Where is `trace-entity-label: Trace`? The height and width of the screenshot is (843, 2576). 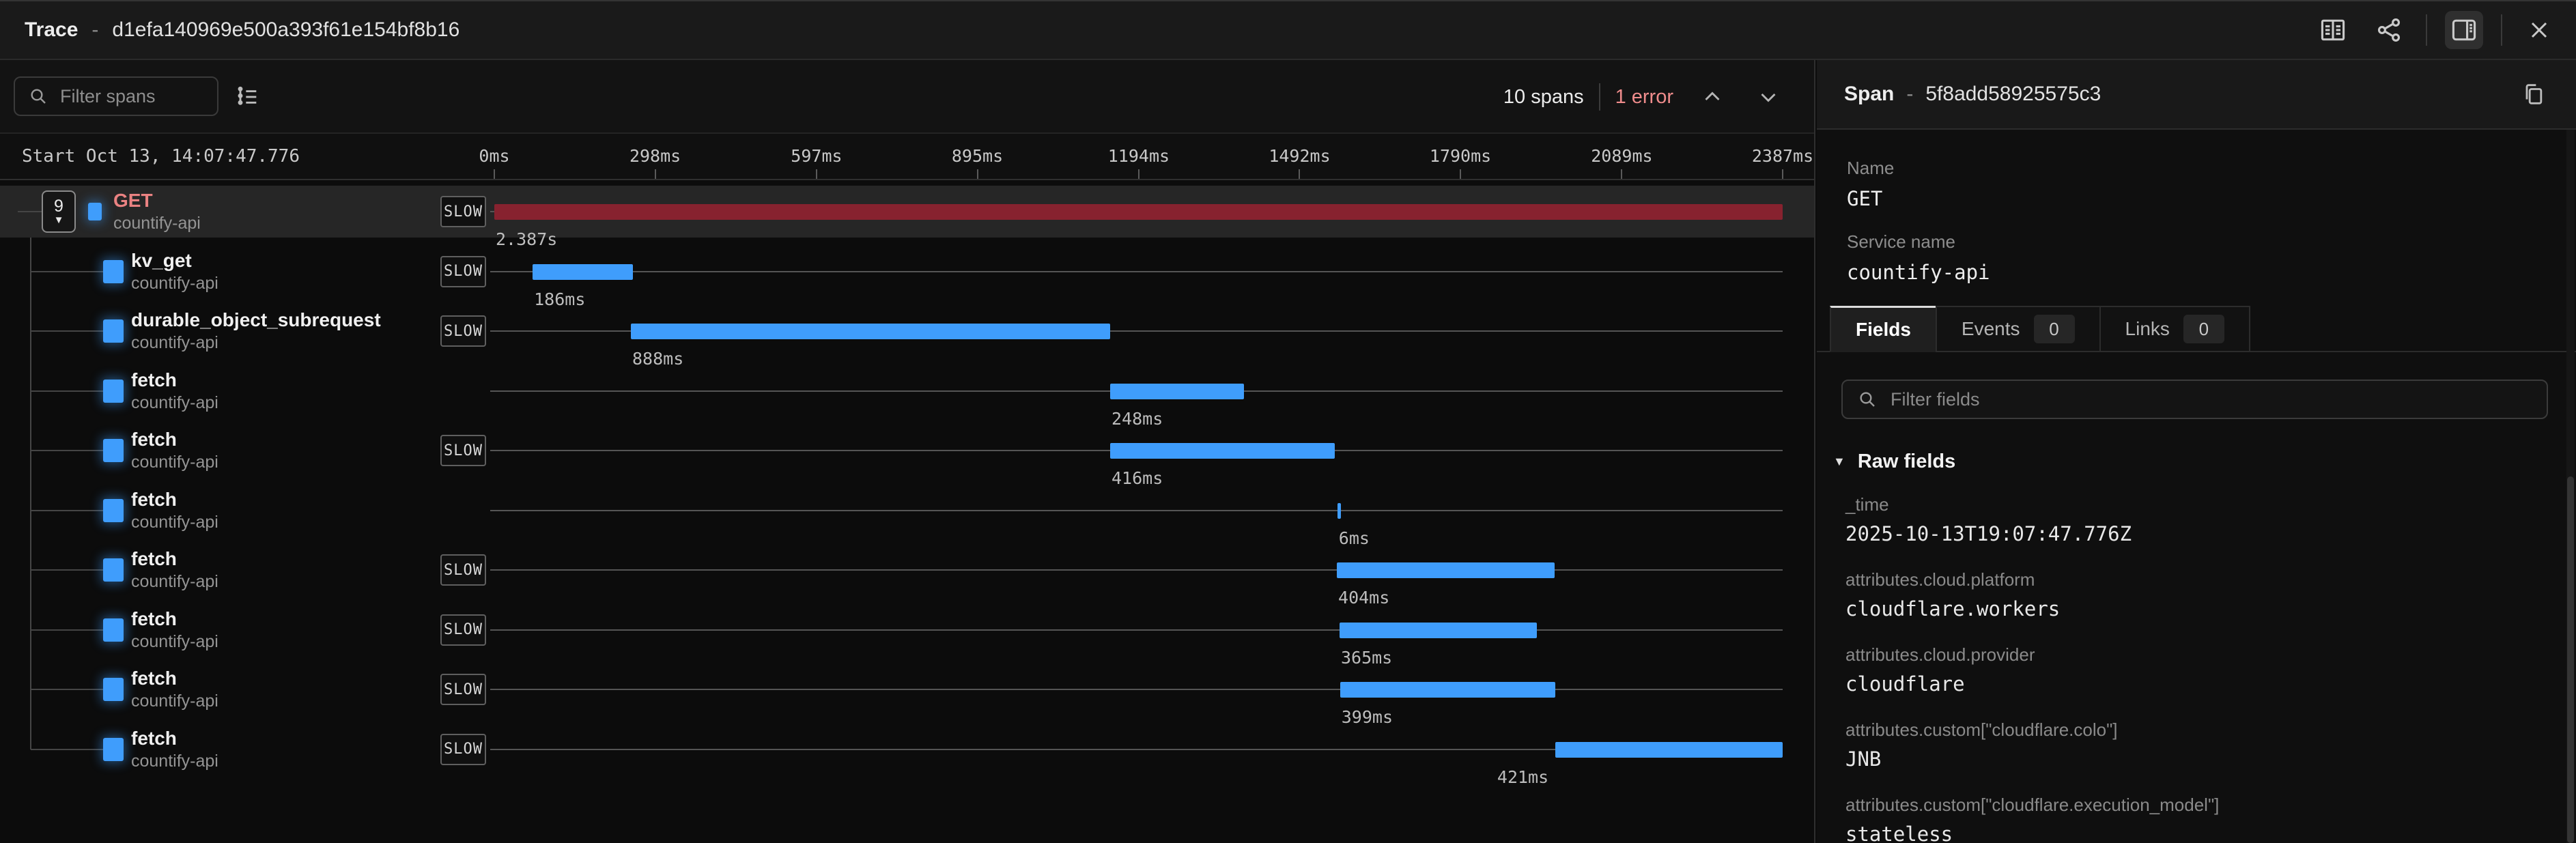 trace-entity-label: Trace is located at coordinates (52, 30).